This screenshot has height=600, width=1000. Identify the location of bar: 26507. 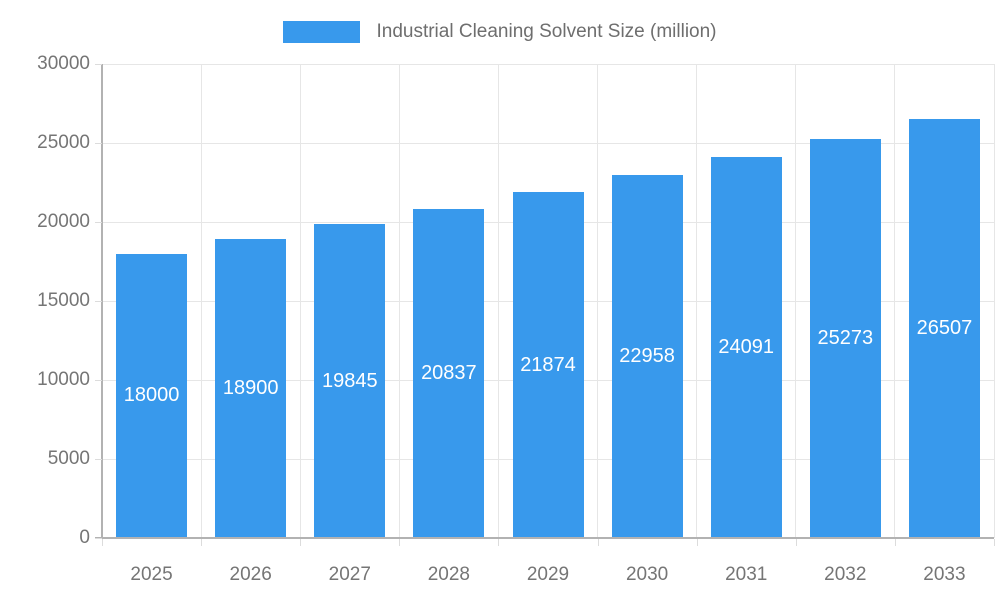
(944, 328).